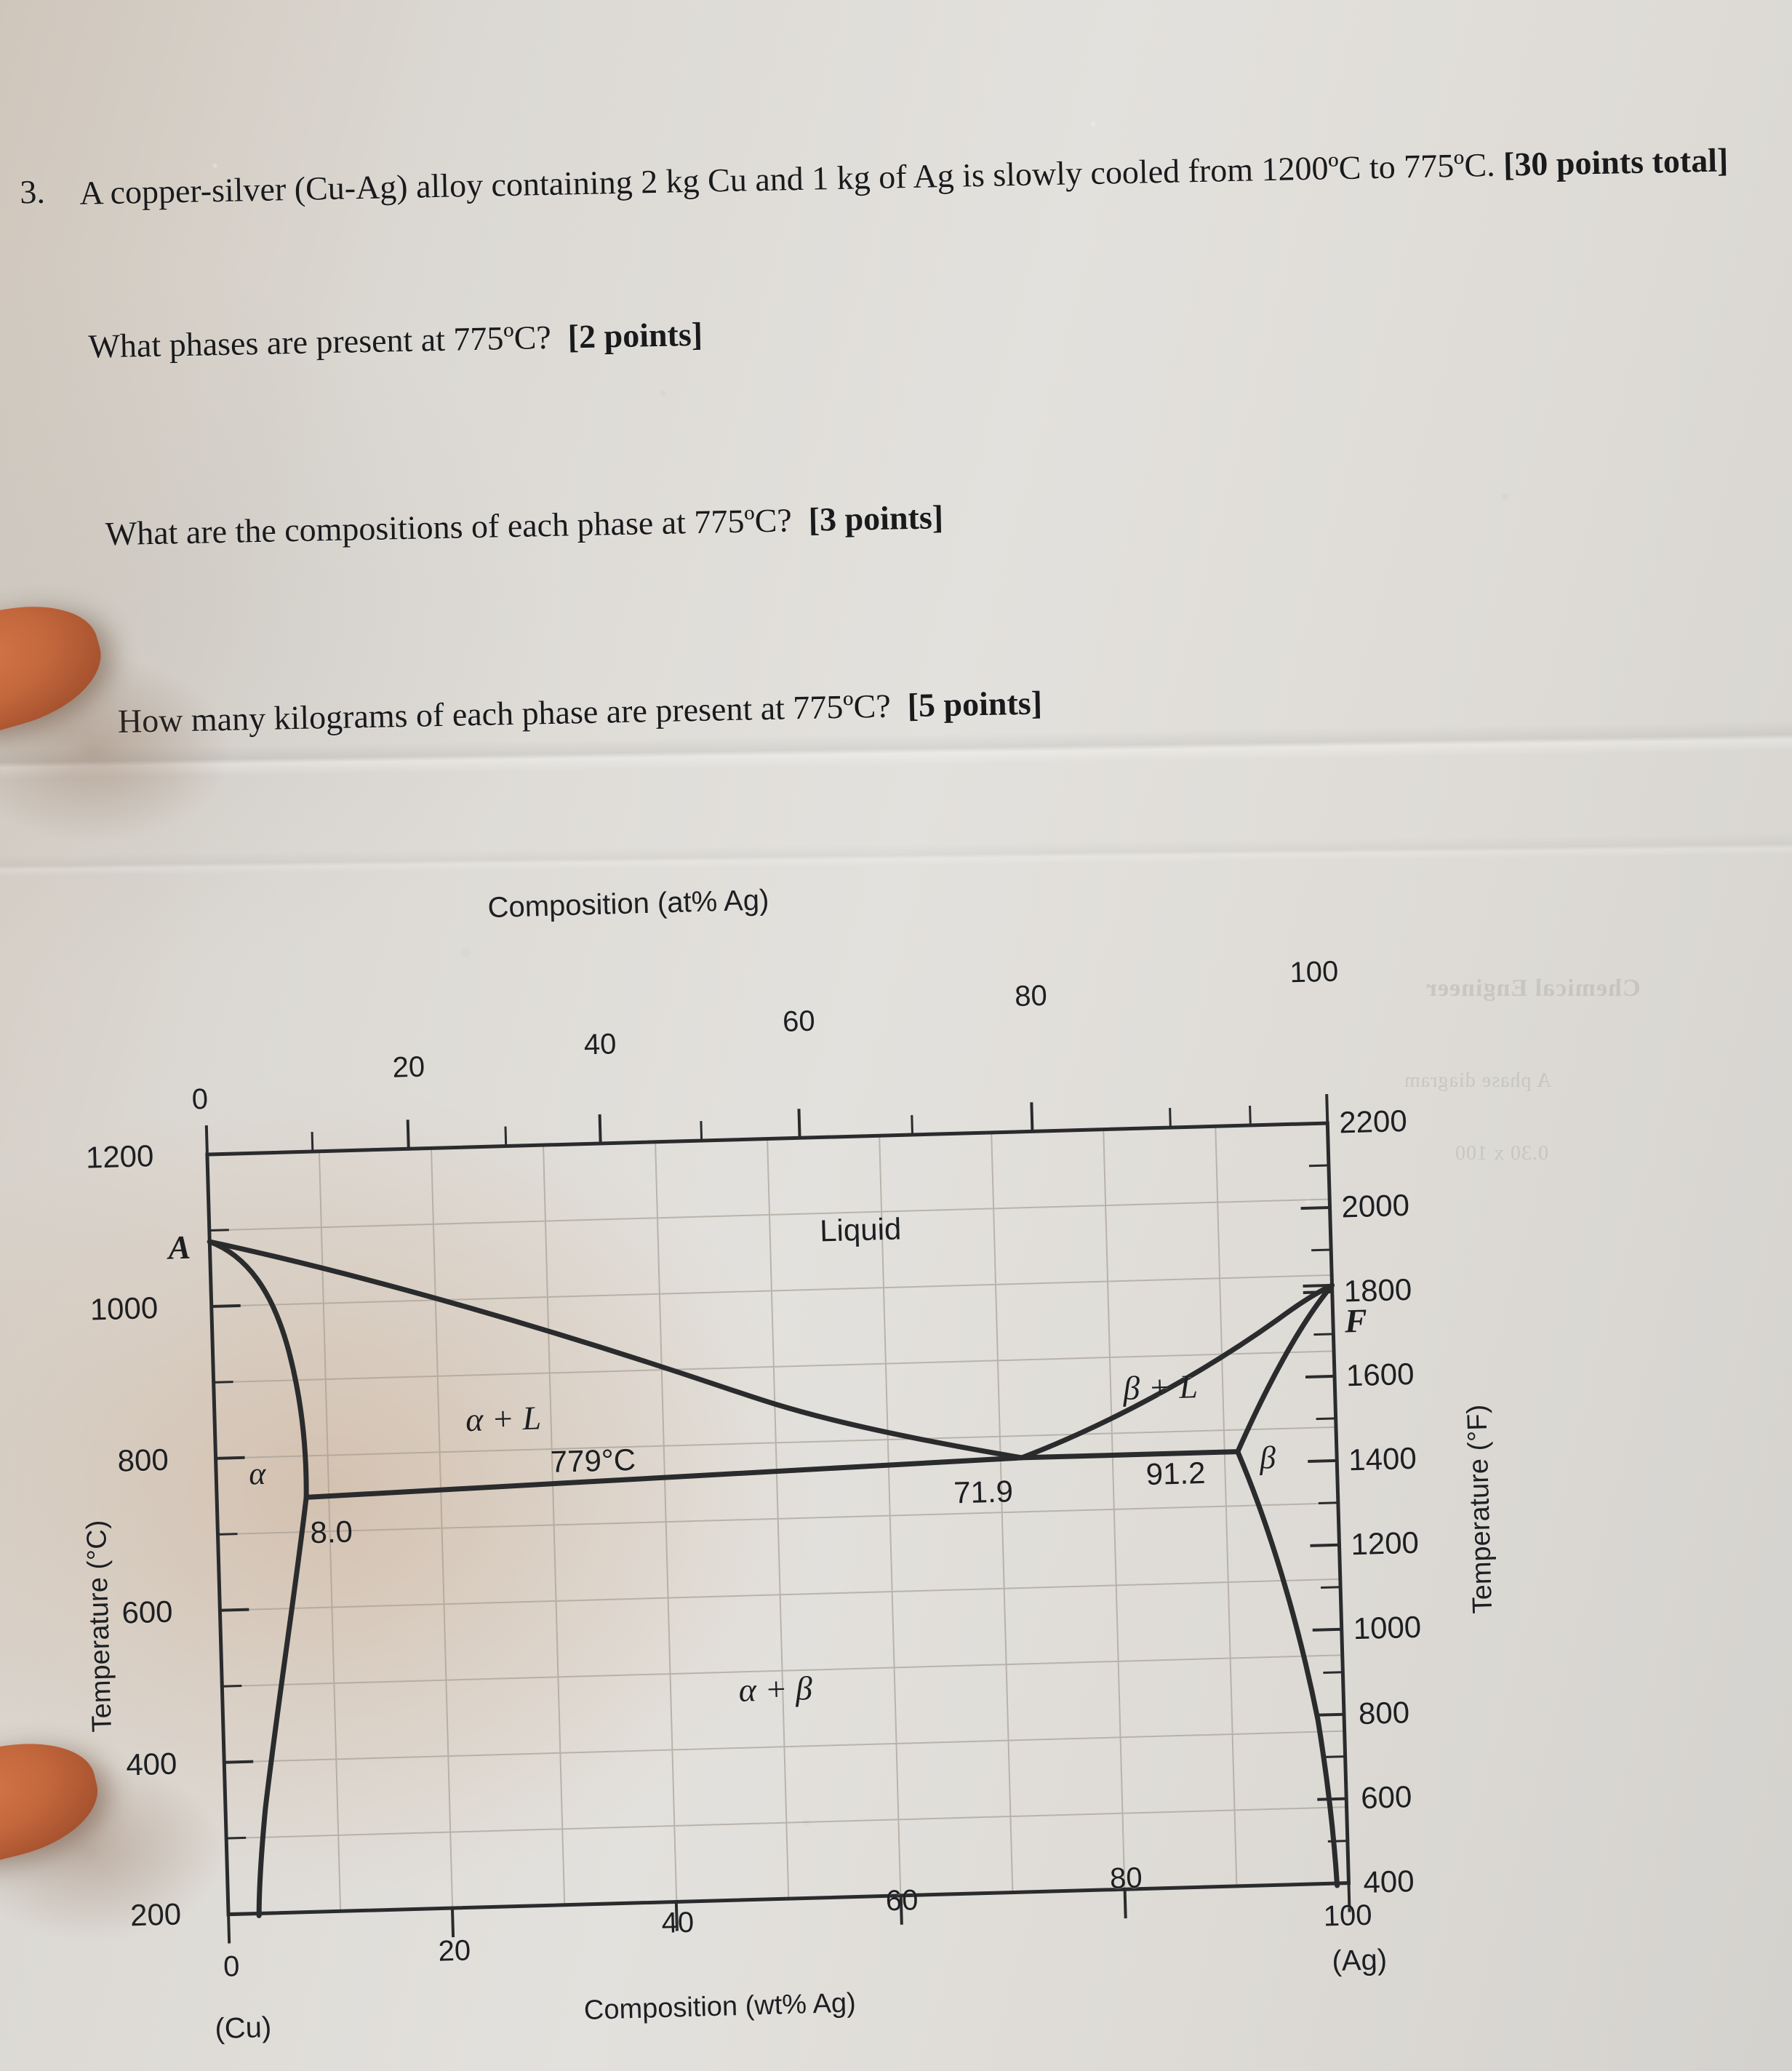 This screenshot has height=2071, width=1792. What do you see at coordinates (775, 1689) in the screenshot?
I see `region-label-alpha-plus-beta: α + β` at bounding box center [775, 1689].